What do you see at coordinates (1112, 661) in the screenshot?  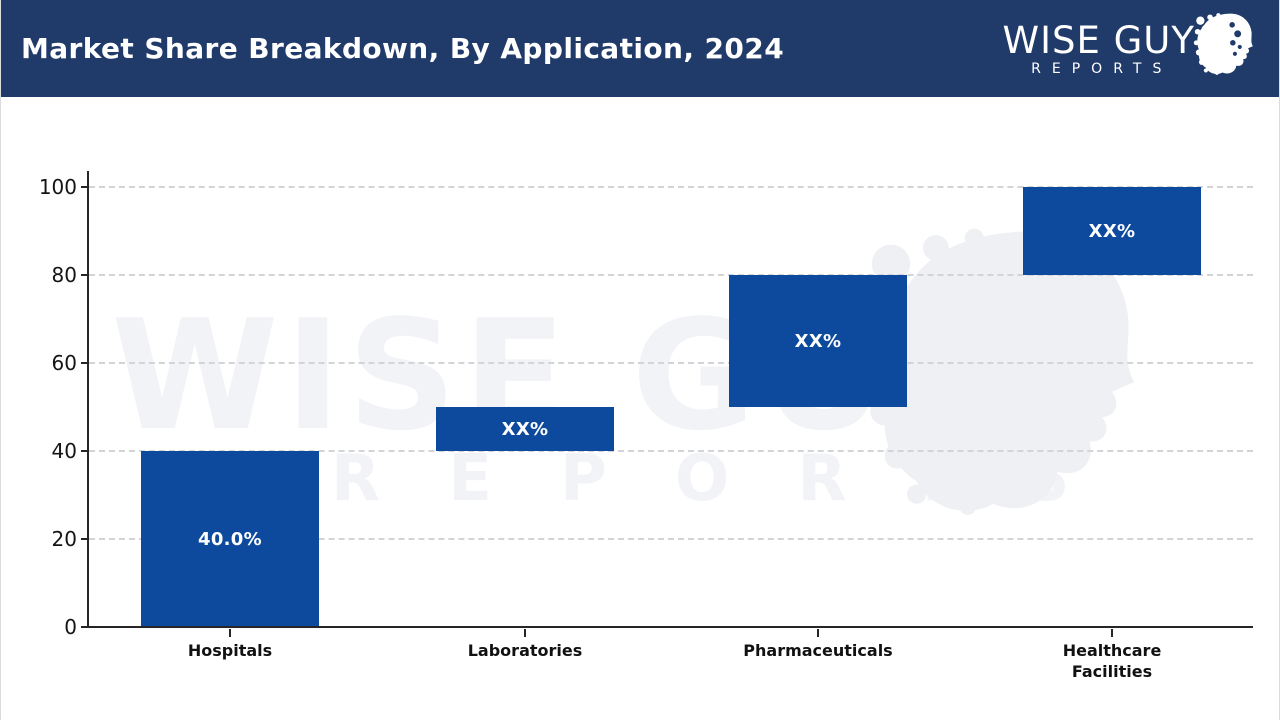 I see `x-axis-label: Healthcare Facilities` at bounding box center [1112, 661].